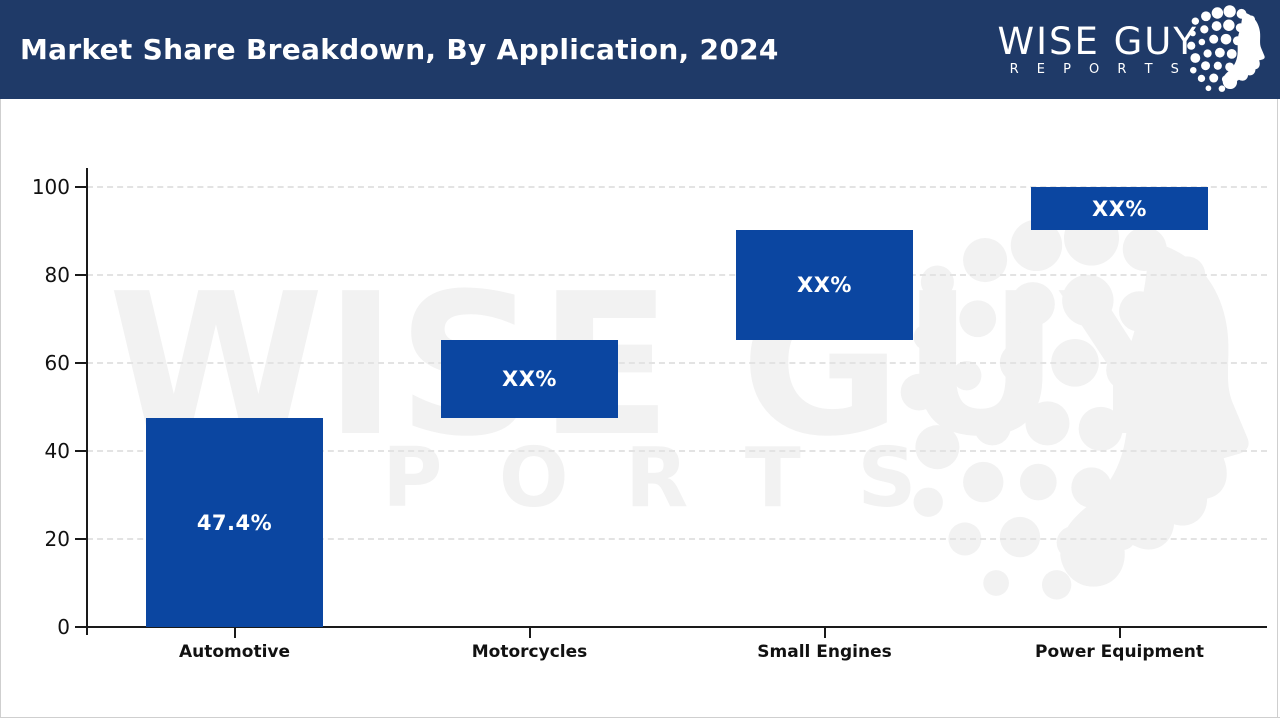 The height and width of the screenshot is (720, 1280). I want to click on x-tick-small-engines, so click(824, 632).